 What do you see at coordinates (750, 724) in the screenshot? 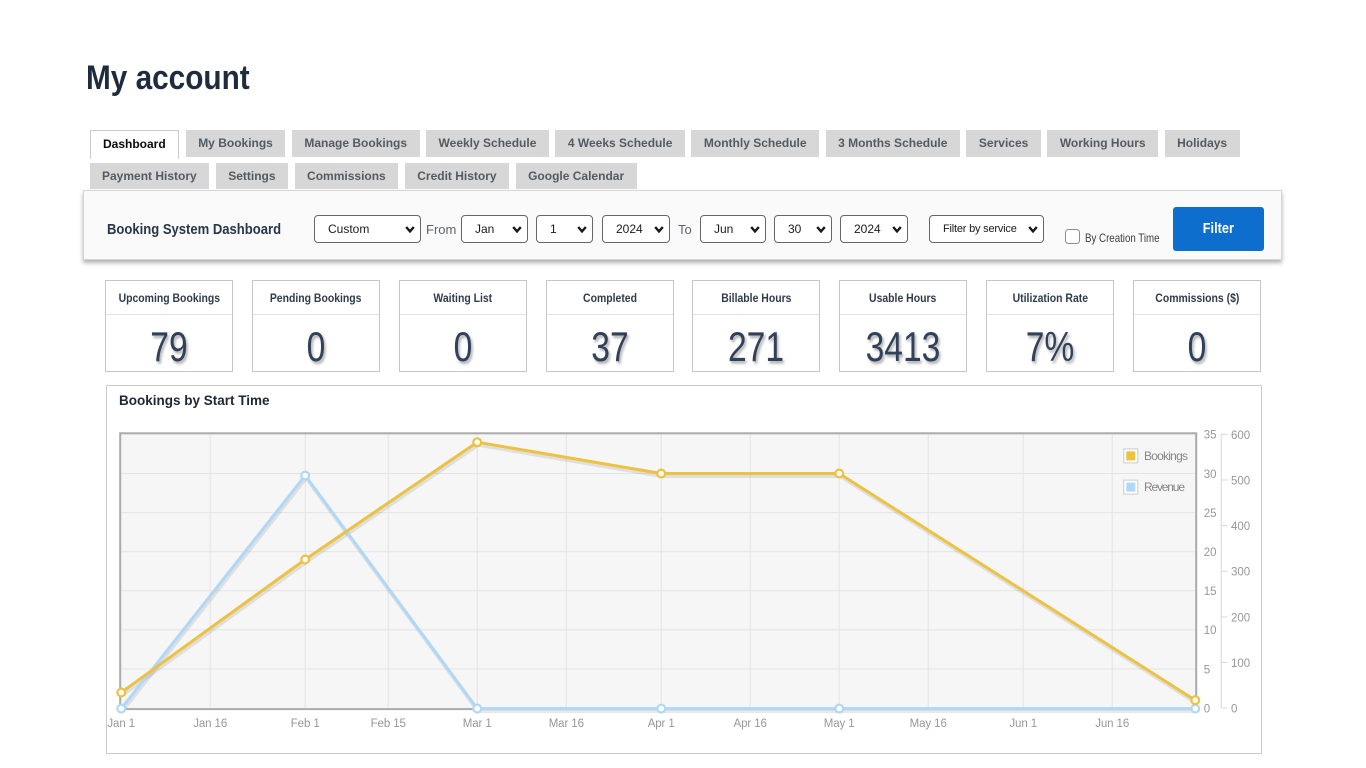
I see `svg-text: Apr 16` at bounding box center [750, 724].